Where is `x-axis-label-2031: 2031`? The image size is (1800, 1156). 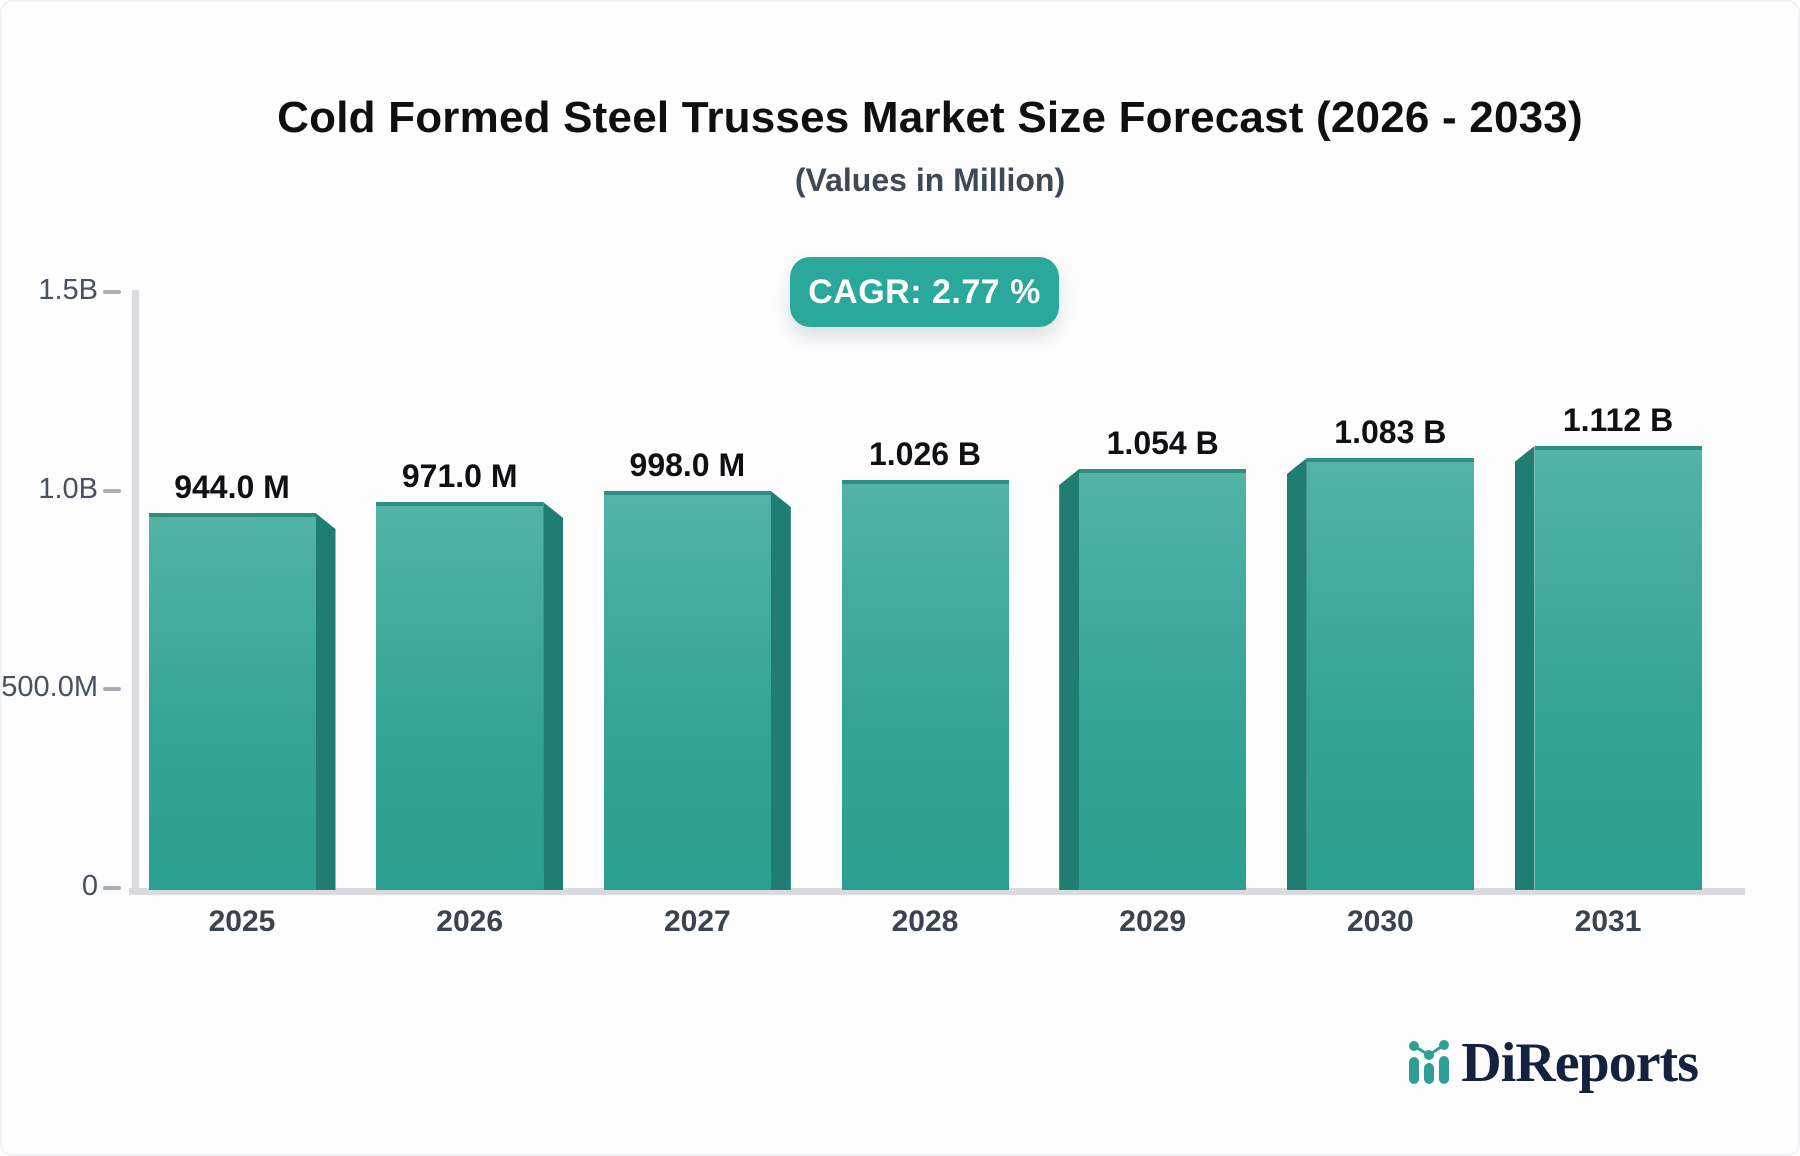 x-axis-label-2031: 2031 is located at coordinates (1608, 921).